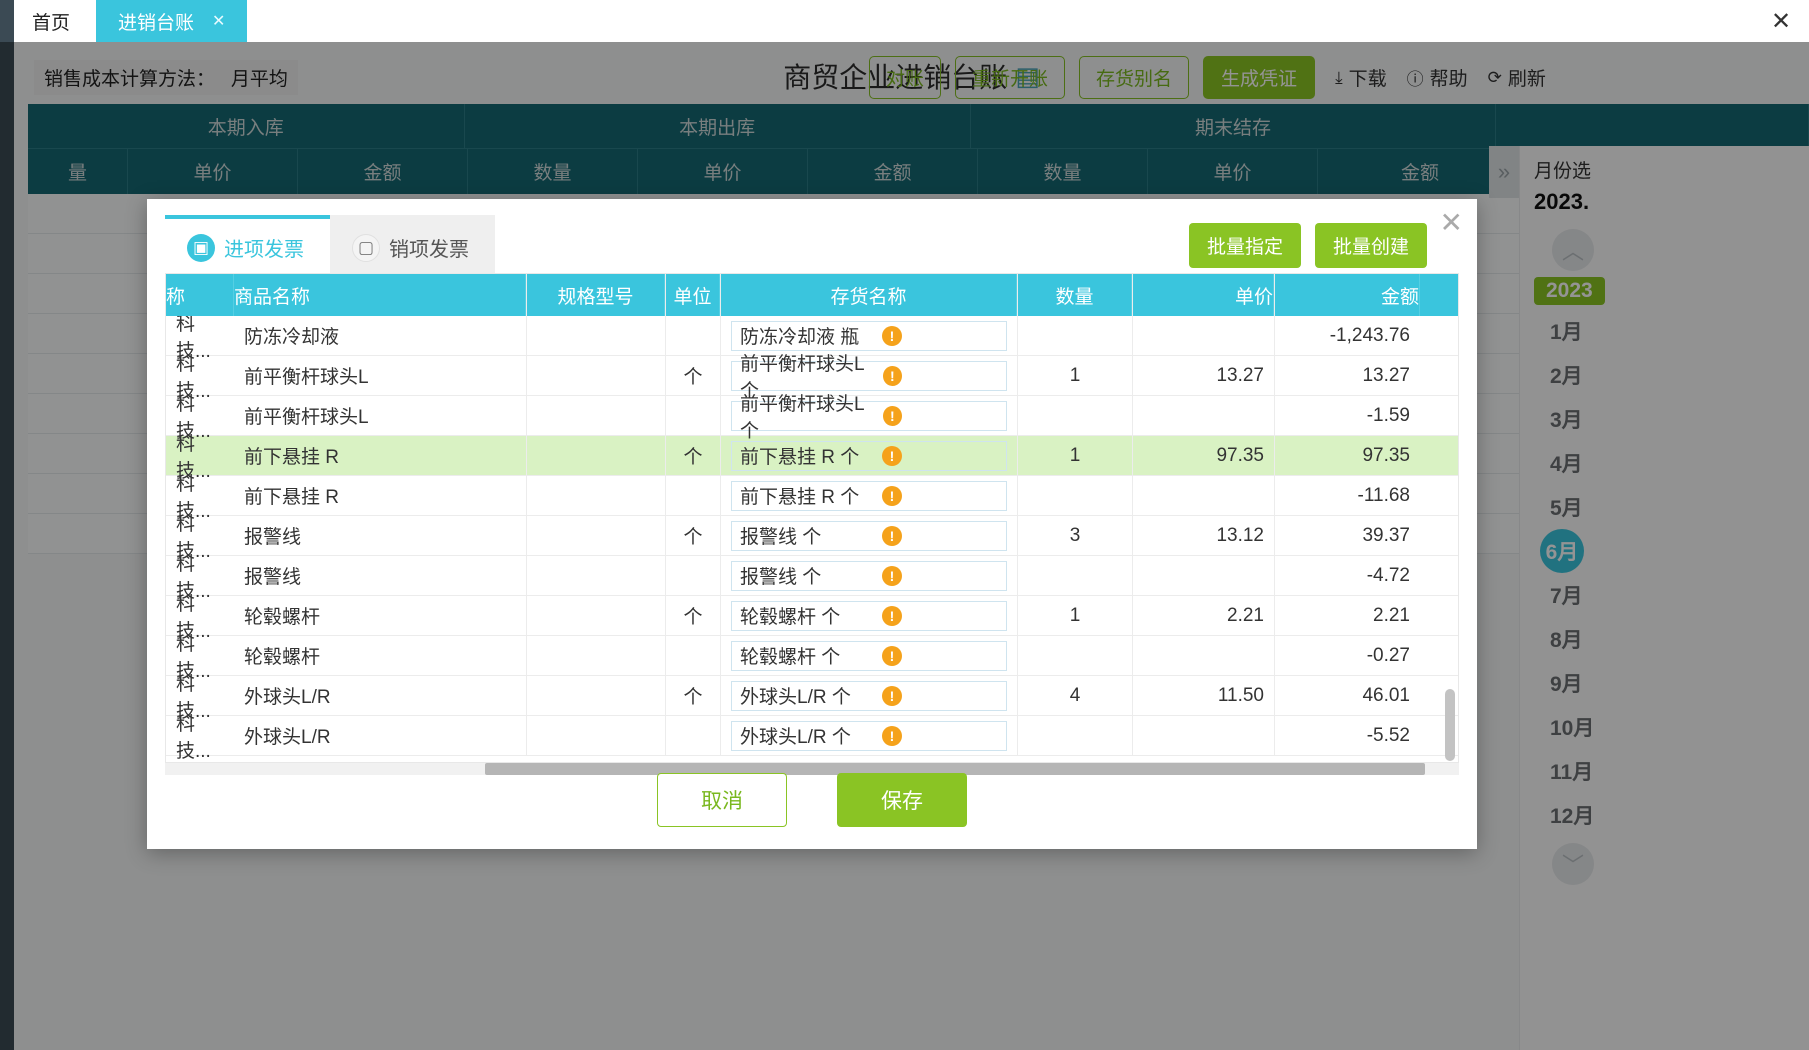  I want to click on document-list-icon: ▤, so click(1027, 75).